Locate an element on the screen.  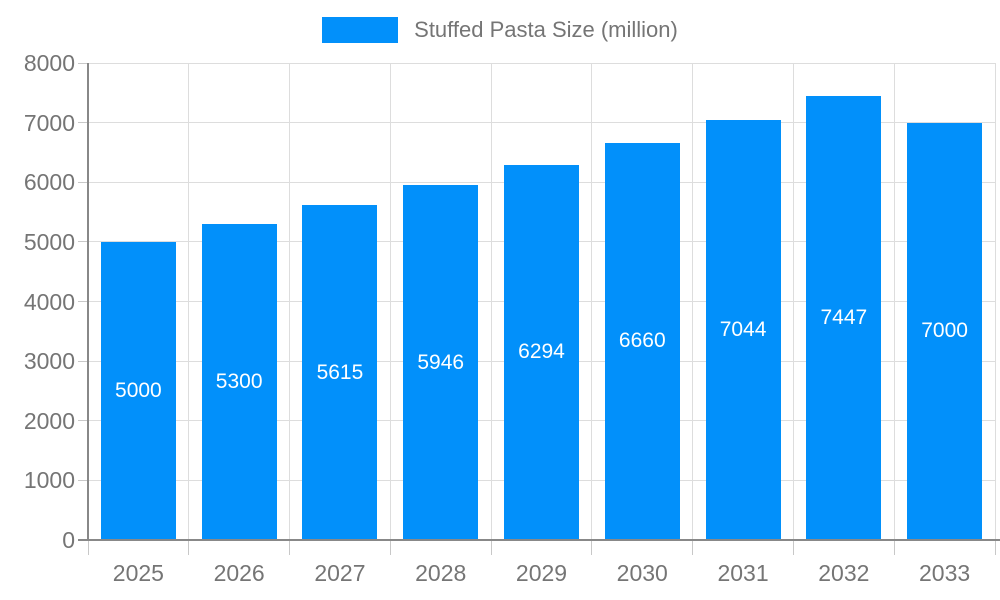
x-axis-tick-label: 2032 is located at coordinates (844, 573).